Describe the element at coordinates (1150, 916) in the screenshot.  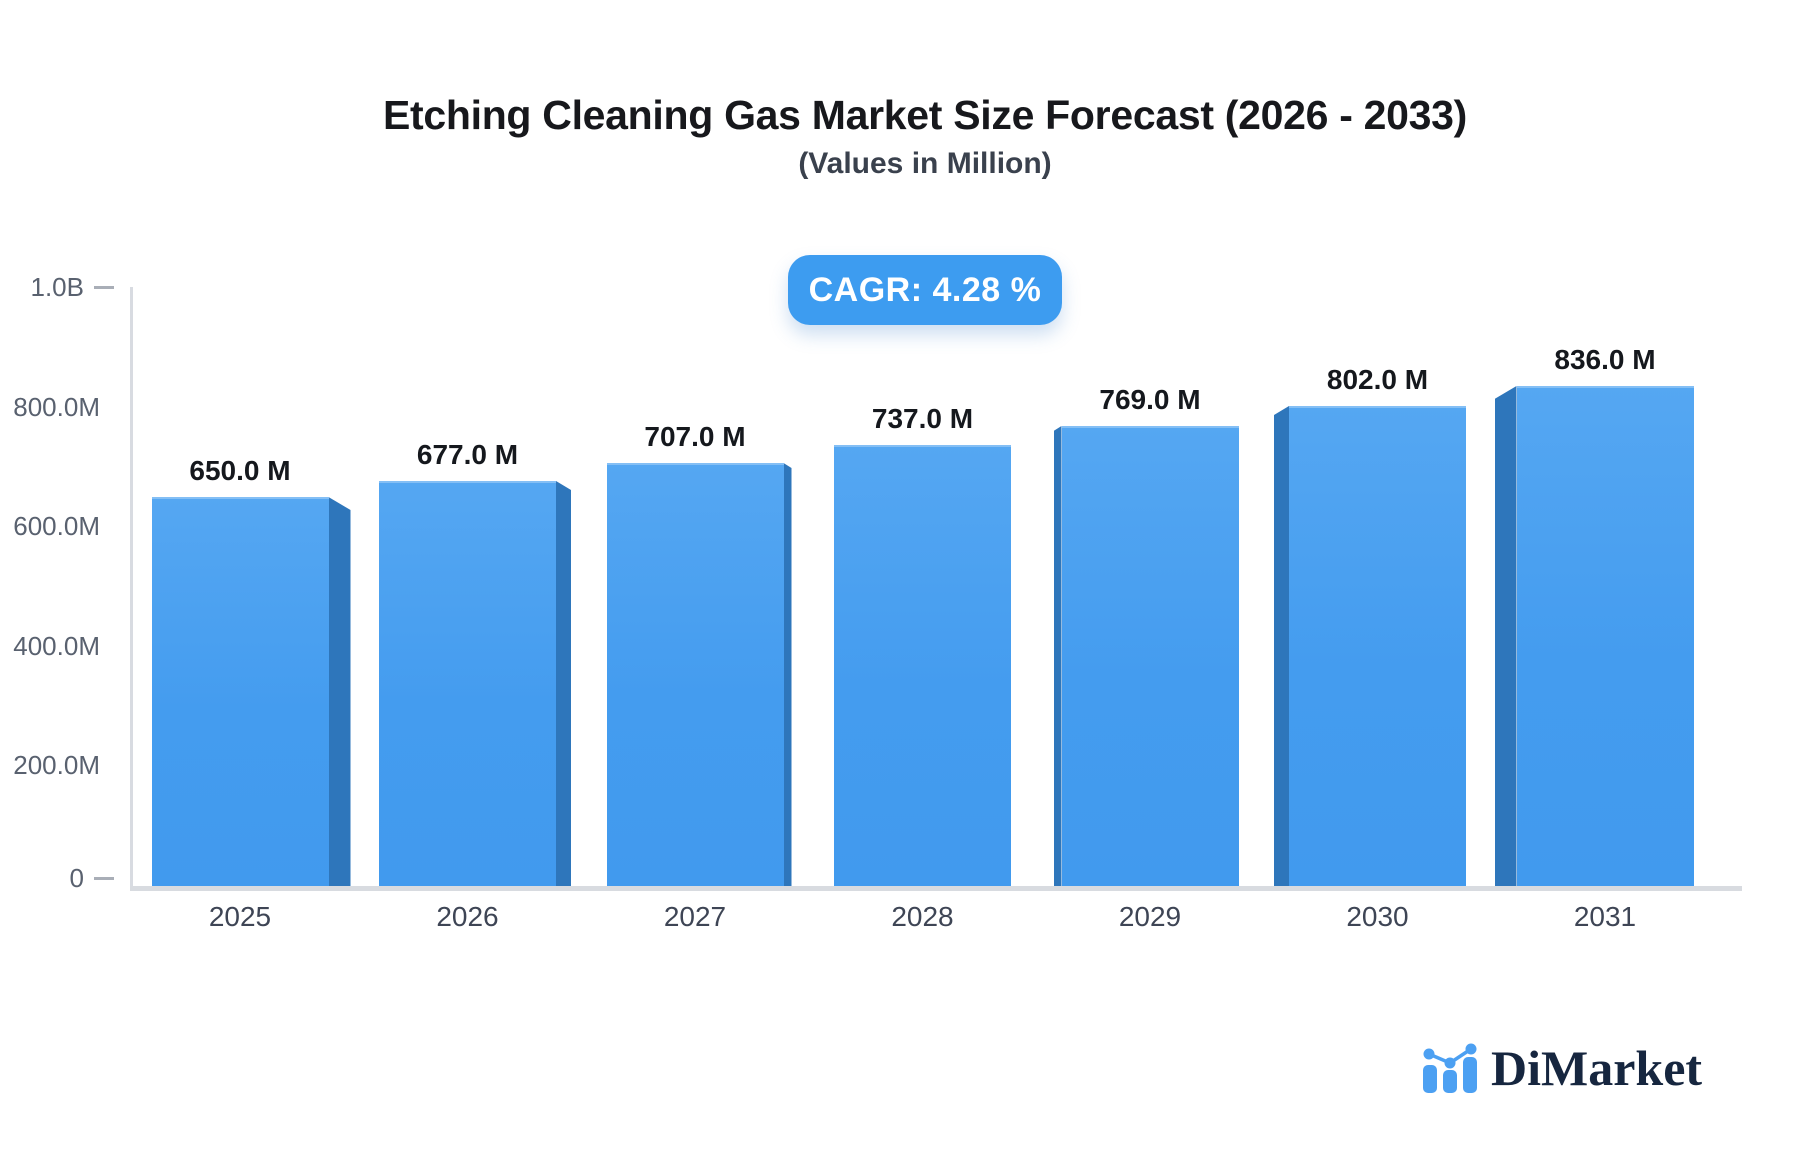
I see `x-tick-label-2029: 2029` at that location.